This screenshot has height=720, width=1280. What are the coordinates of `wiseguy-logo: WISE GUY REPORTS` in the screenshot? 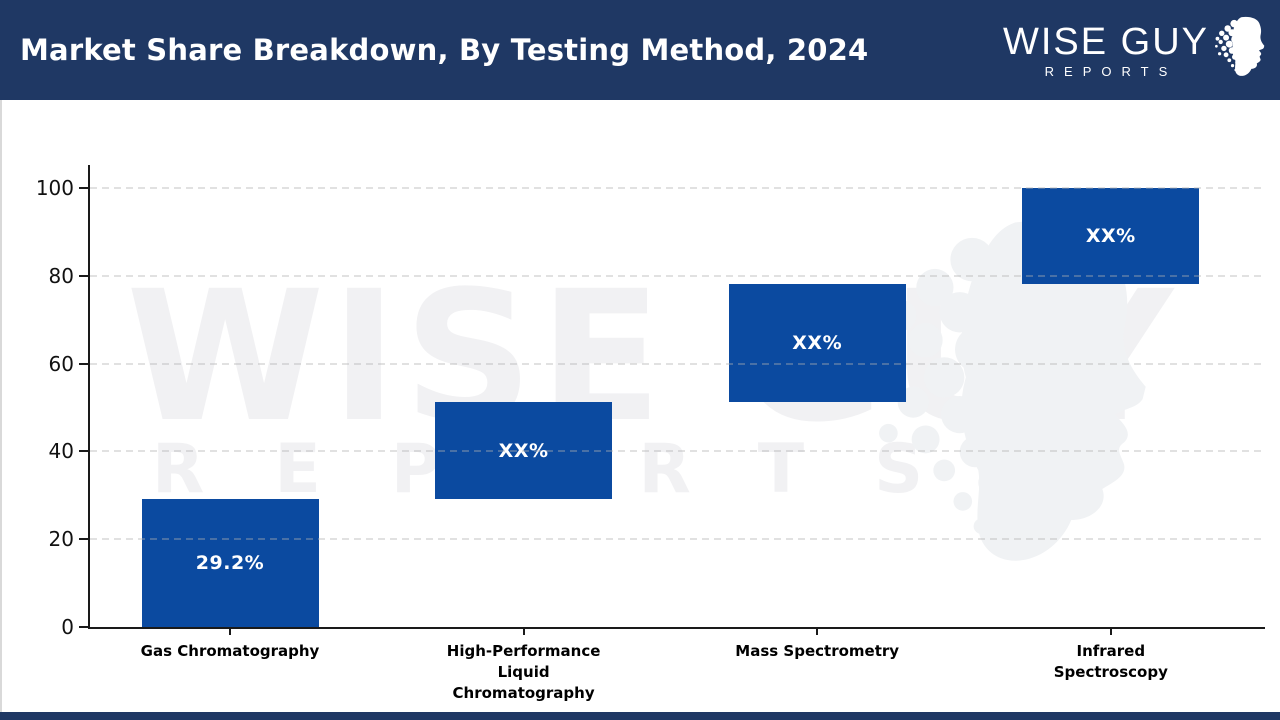 It's located at (1134, 50).